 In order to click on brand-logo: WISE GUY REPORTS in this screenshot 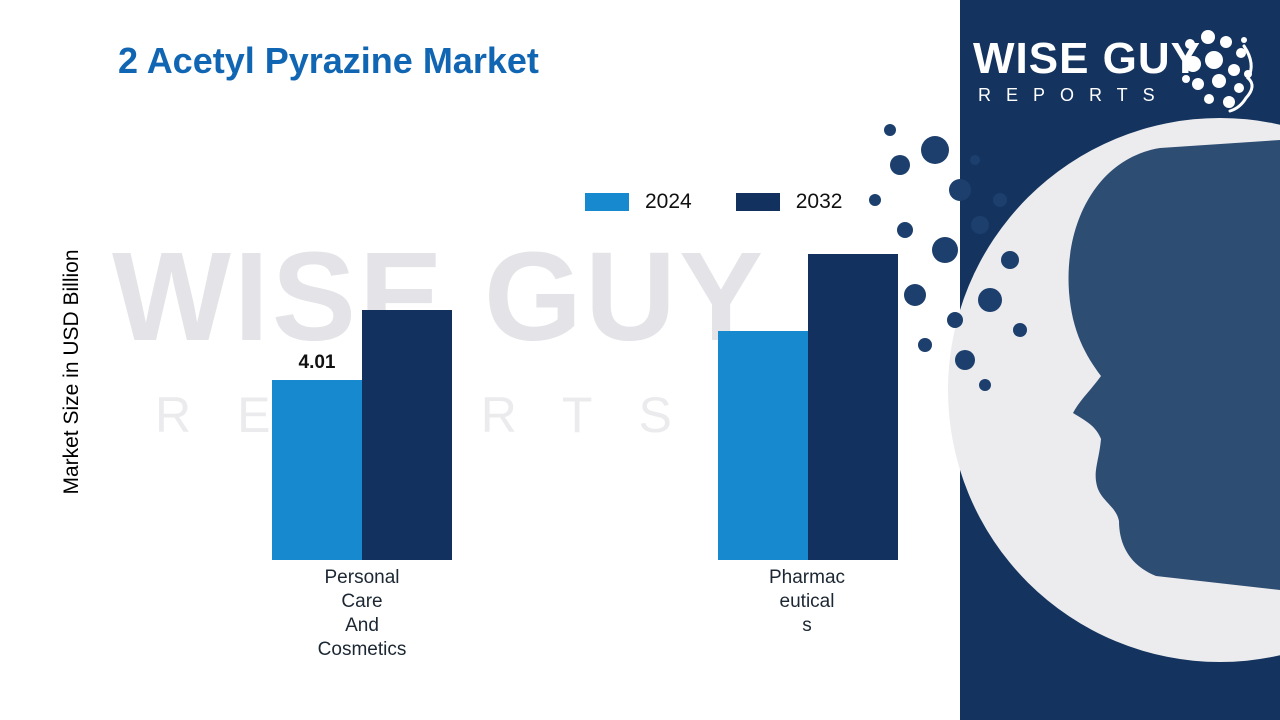, I will do `click(1087, 70)`.